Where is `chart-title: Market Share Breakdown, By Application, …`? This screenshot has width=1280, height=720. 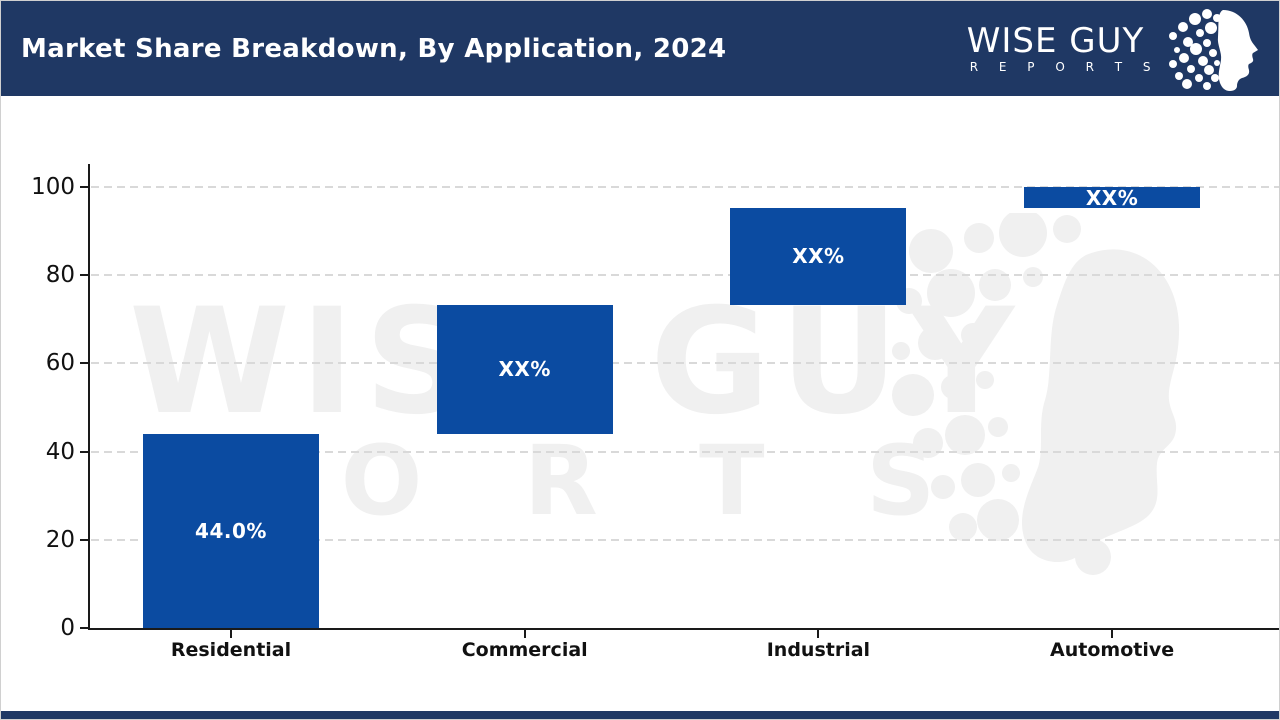 chart-title: Market Share Breakdown, By Application, … is located at coordinates (374, 48).